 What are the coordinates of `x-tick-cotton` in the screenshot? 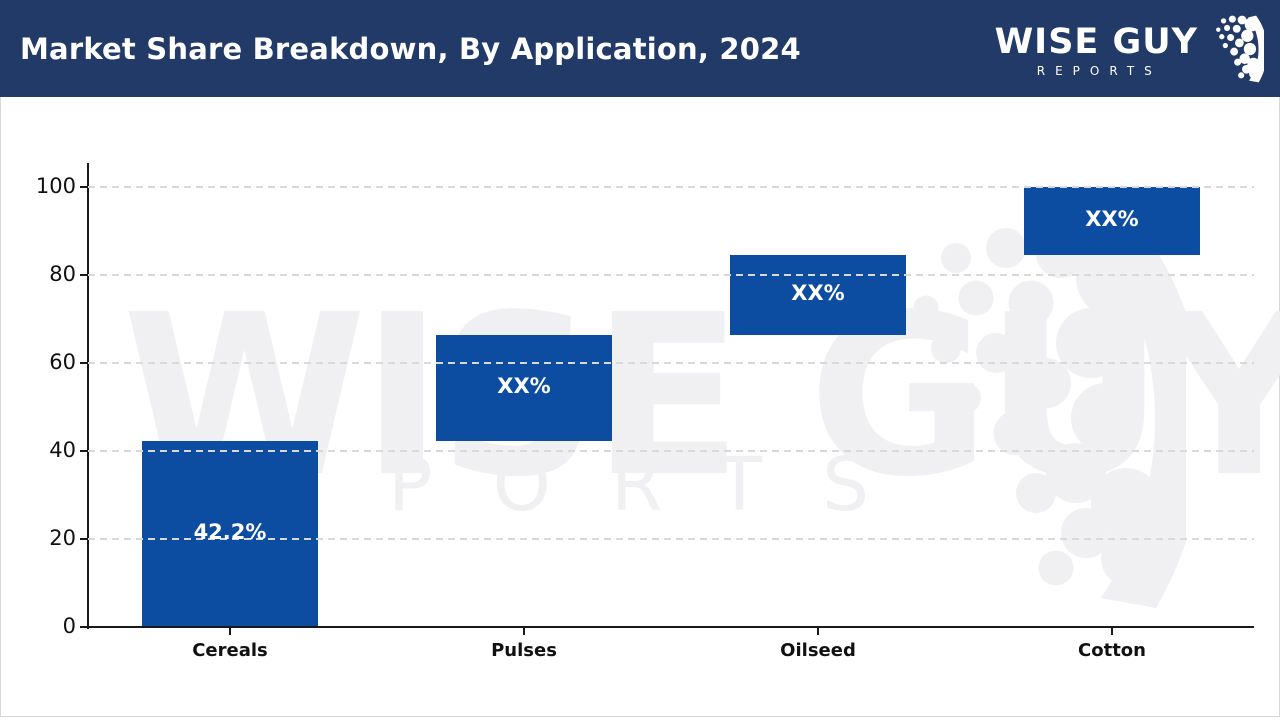 It's located at (1112, 631).